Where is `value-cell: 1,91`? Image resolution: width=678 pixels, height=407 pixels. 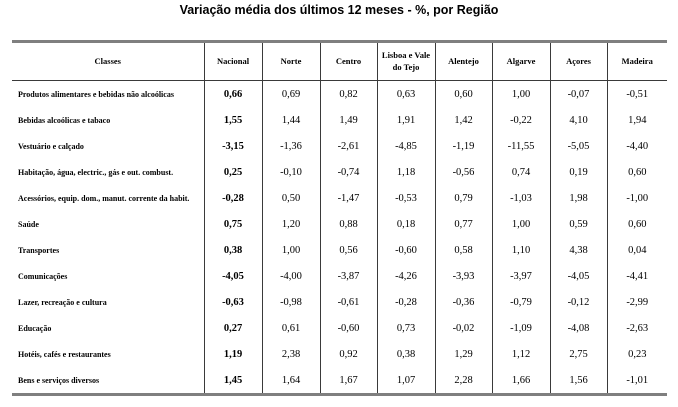
value-cell: 1,91 is located at coordinates (405, 120).